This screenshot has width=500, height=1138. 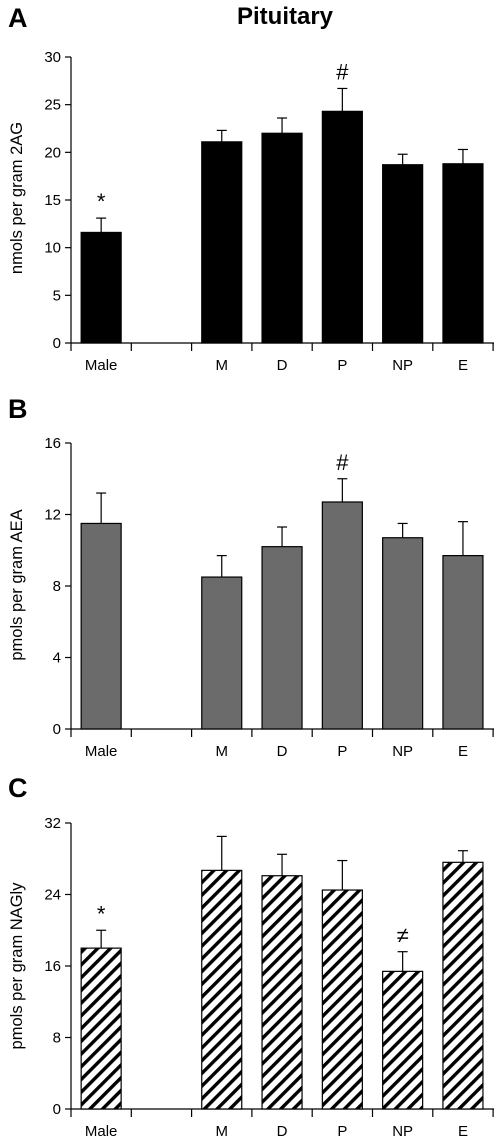 I want to click on y-tick-label: 12, so click(x=52, y=515).